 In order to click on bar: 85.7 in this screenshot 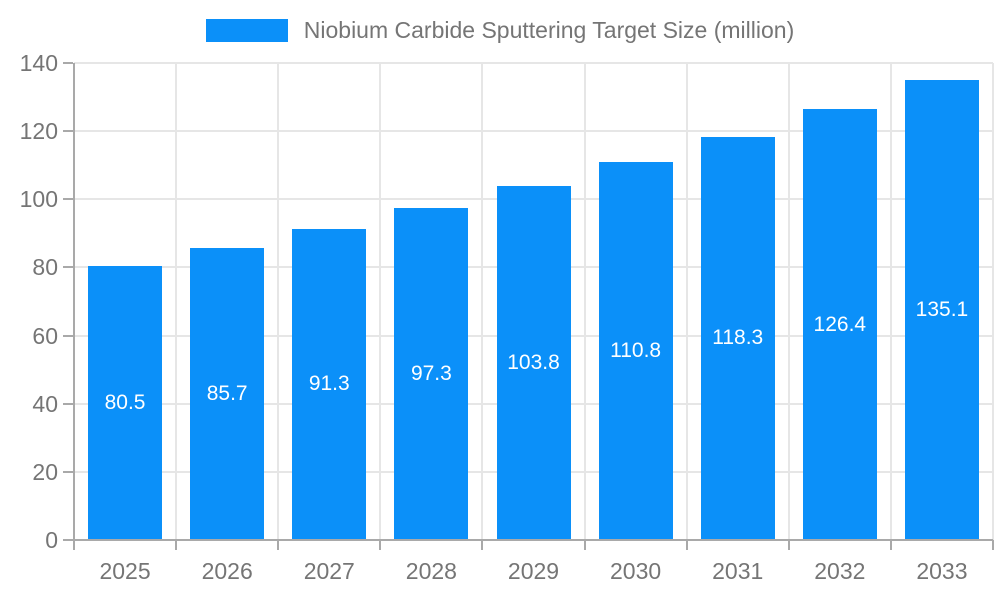, I will do `click(227, 394)`.